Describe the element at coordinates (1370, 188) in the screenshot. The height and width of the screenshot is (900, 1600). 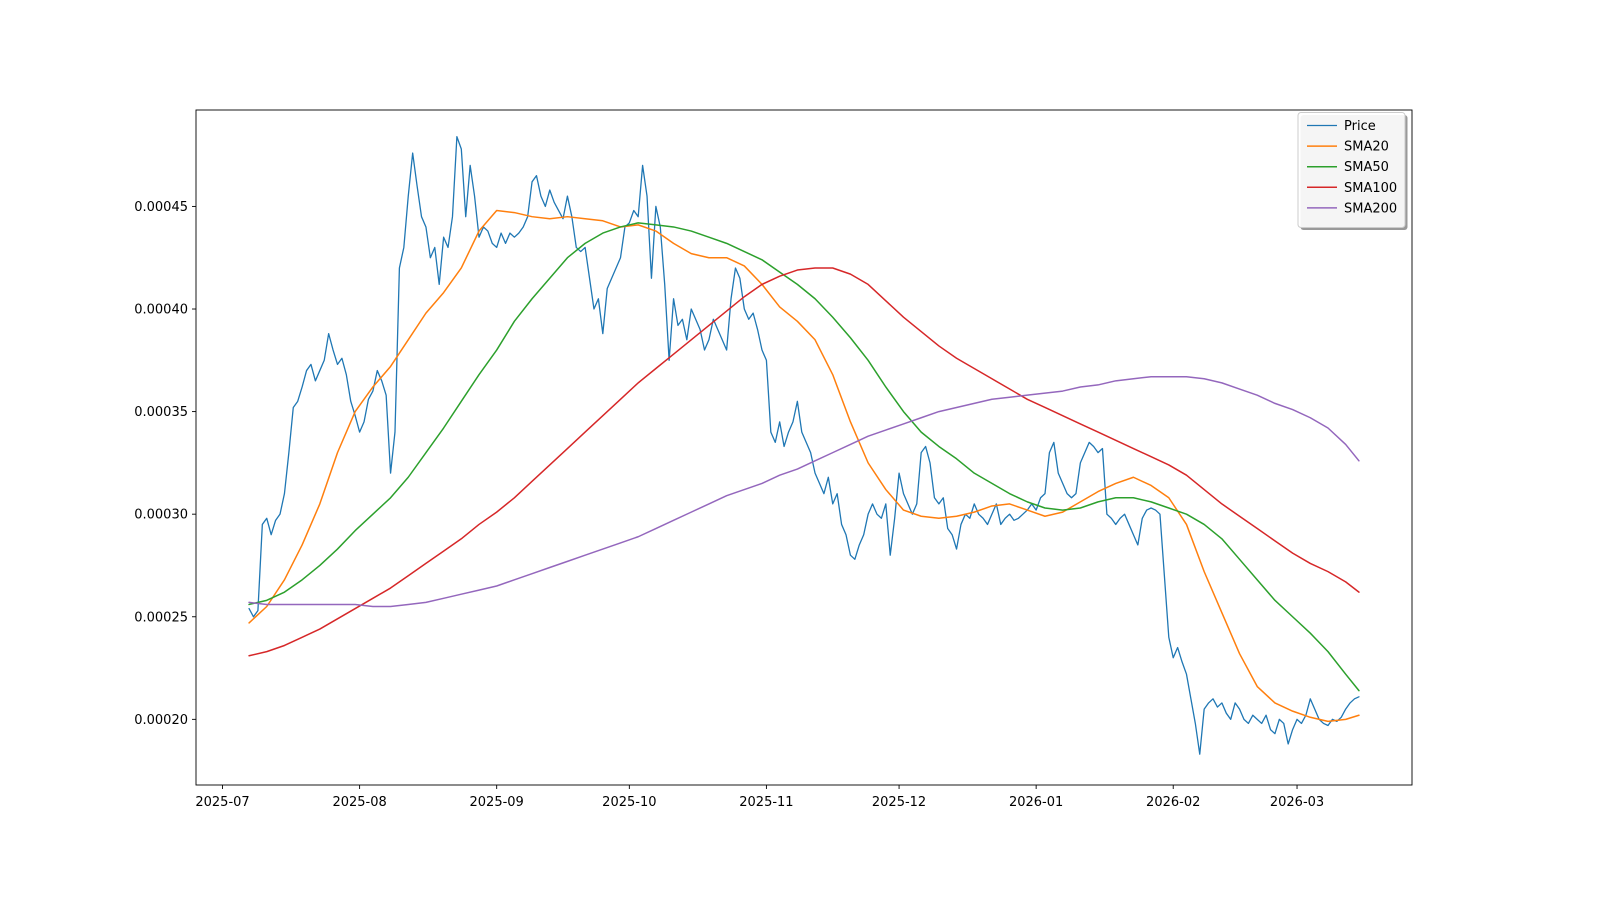
I see `legend-label-sma100: SMA100` at that location.